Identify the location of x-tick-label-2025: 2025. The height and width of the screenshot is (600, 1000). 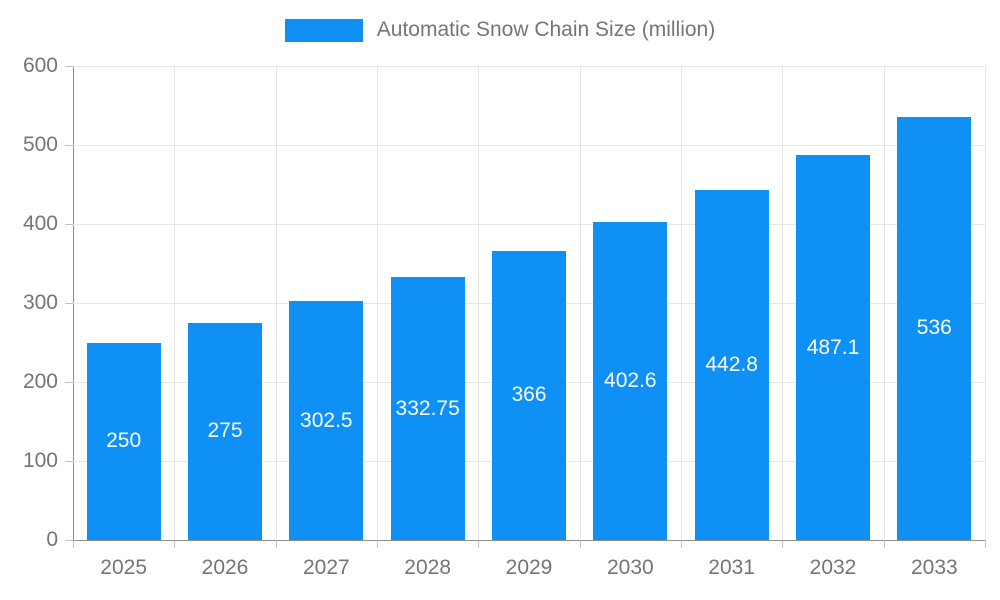
(124, 567).